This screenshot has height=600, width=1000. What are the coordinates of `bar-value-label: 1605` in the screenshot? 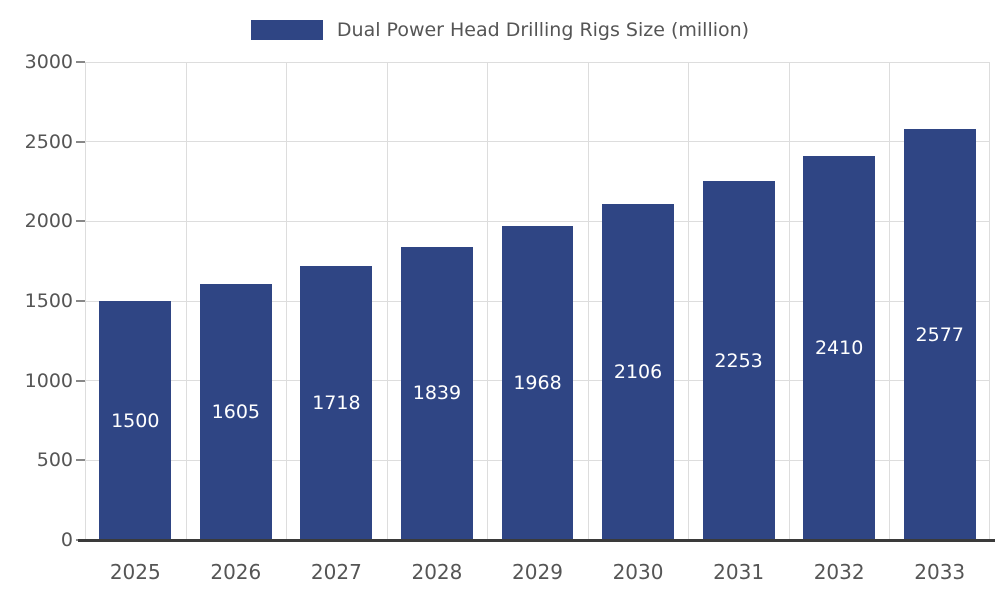 It's located at (235, 412).